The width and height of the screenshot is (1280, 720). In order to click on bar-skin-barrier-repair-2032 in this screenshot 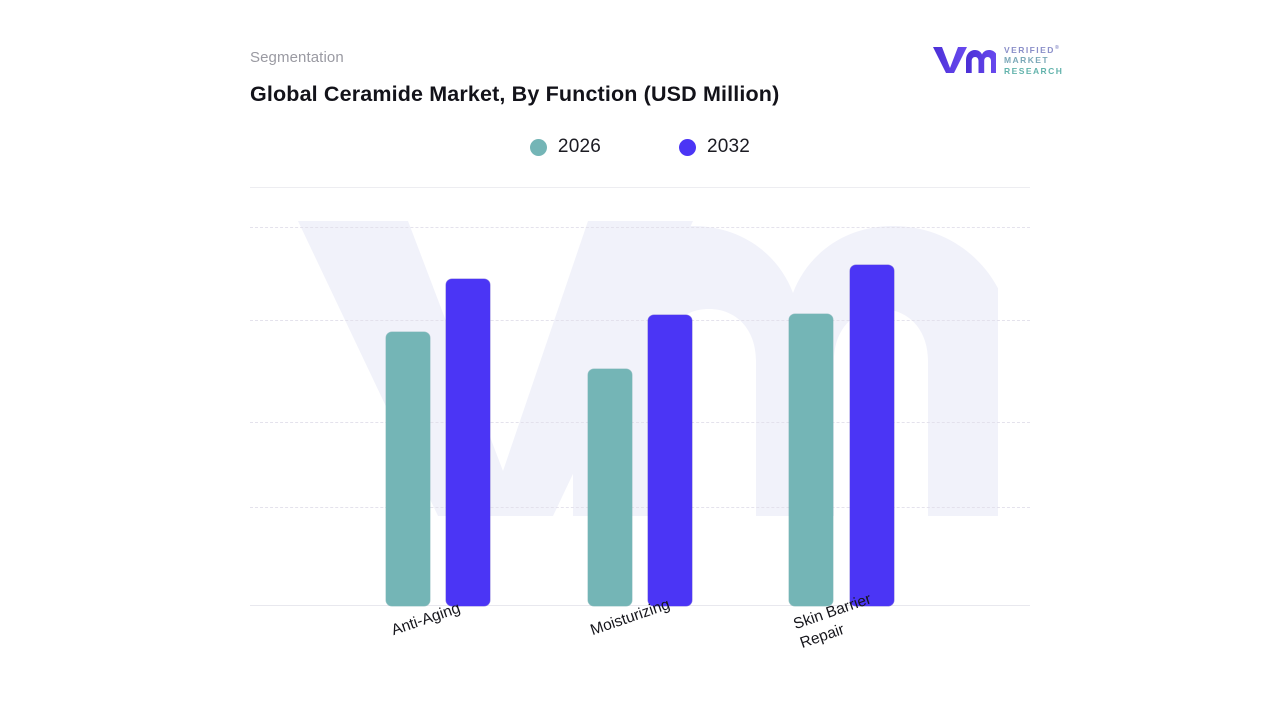, I will do `click(872, 435)`.